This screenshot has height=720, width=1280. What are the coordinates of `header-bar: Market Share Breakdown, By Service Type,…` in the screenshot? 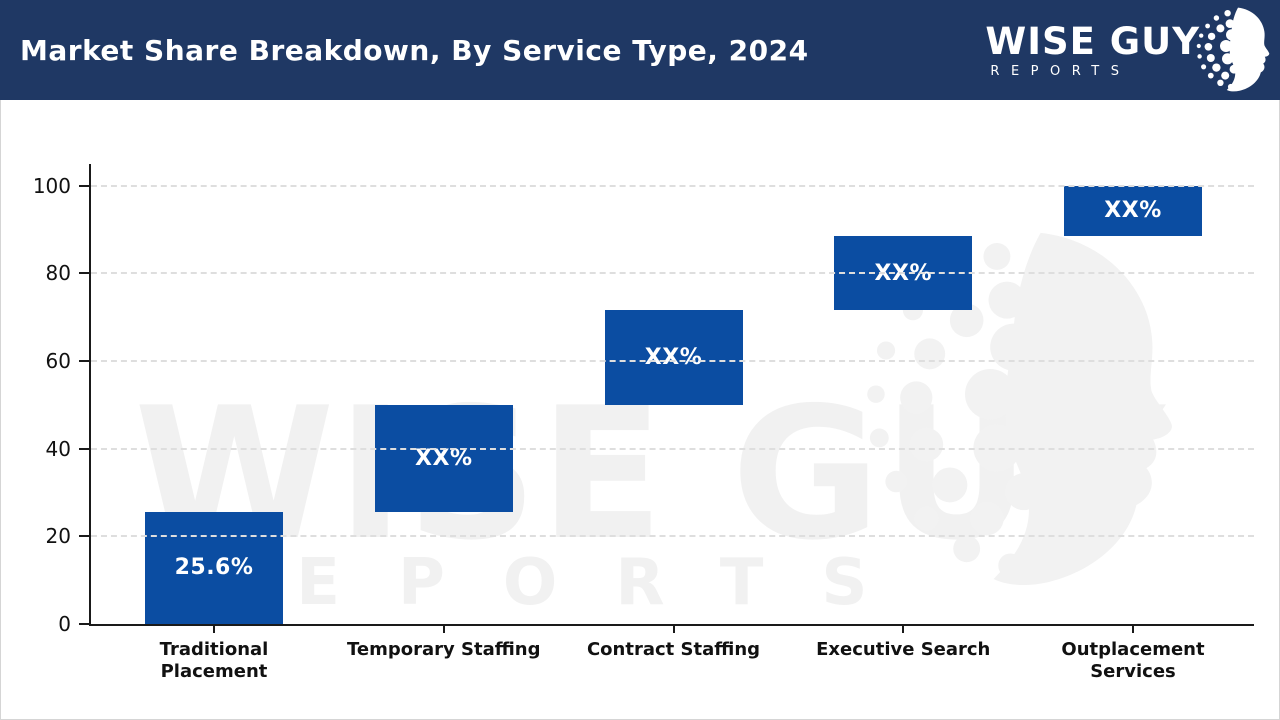 It's located at (640, 50).